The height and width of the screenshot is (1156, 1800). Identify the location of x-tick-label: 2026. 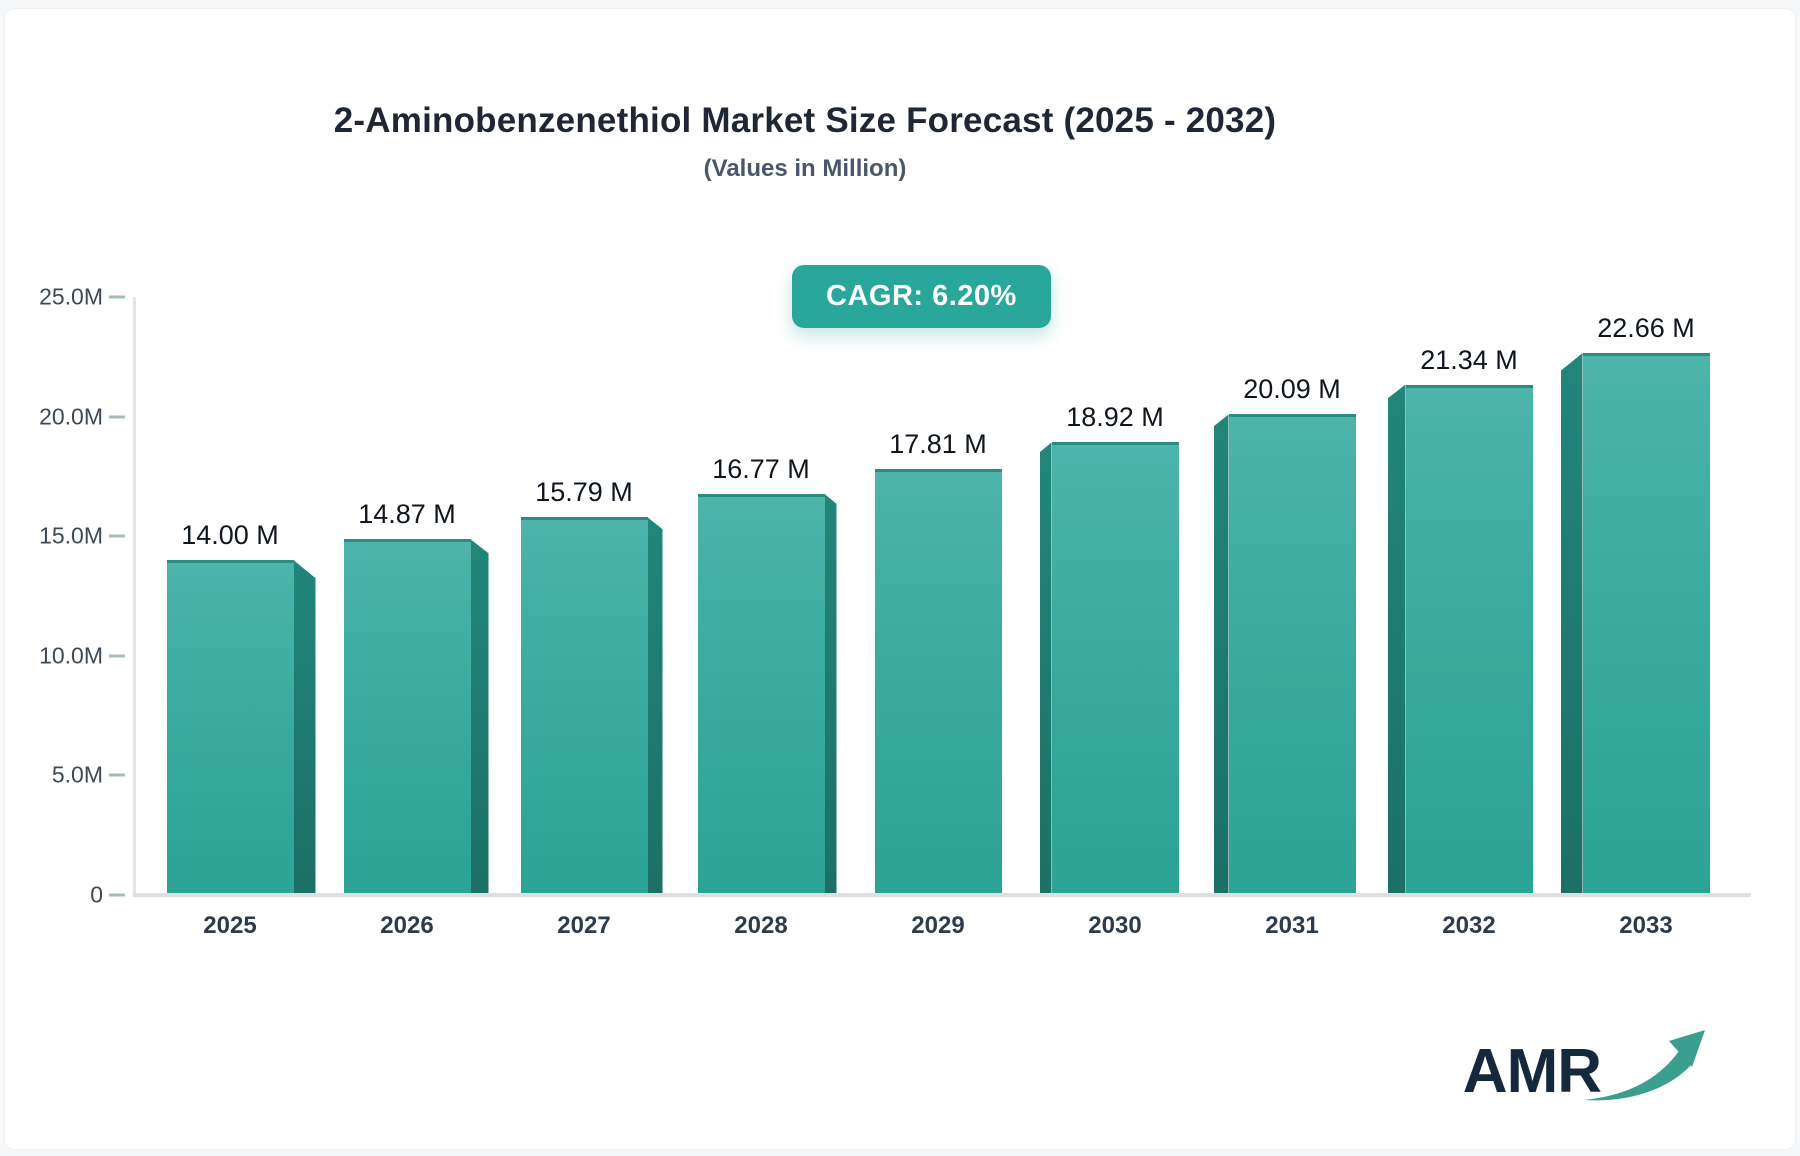
(407, 925).